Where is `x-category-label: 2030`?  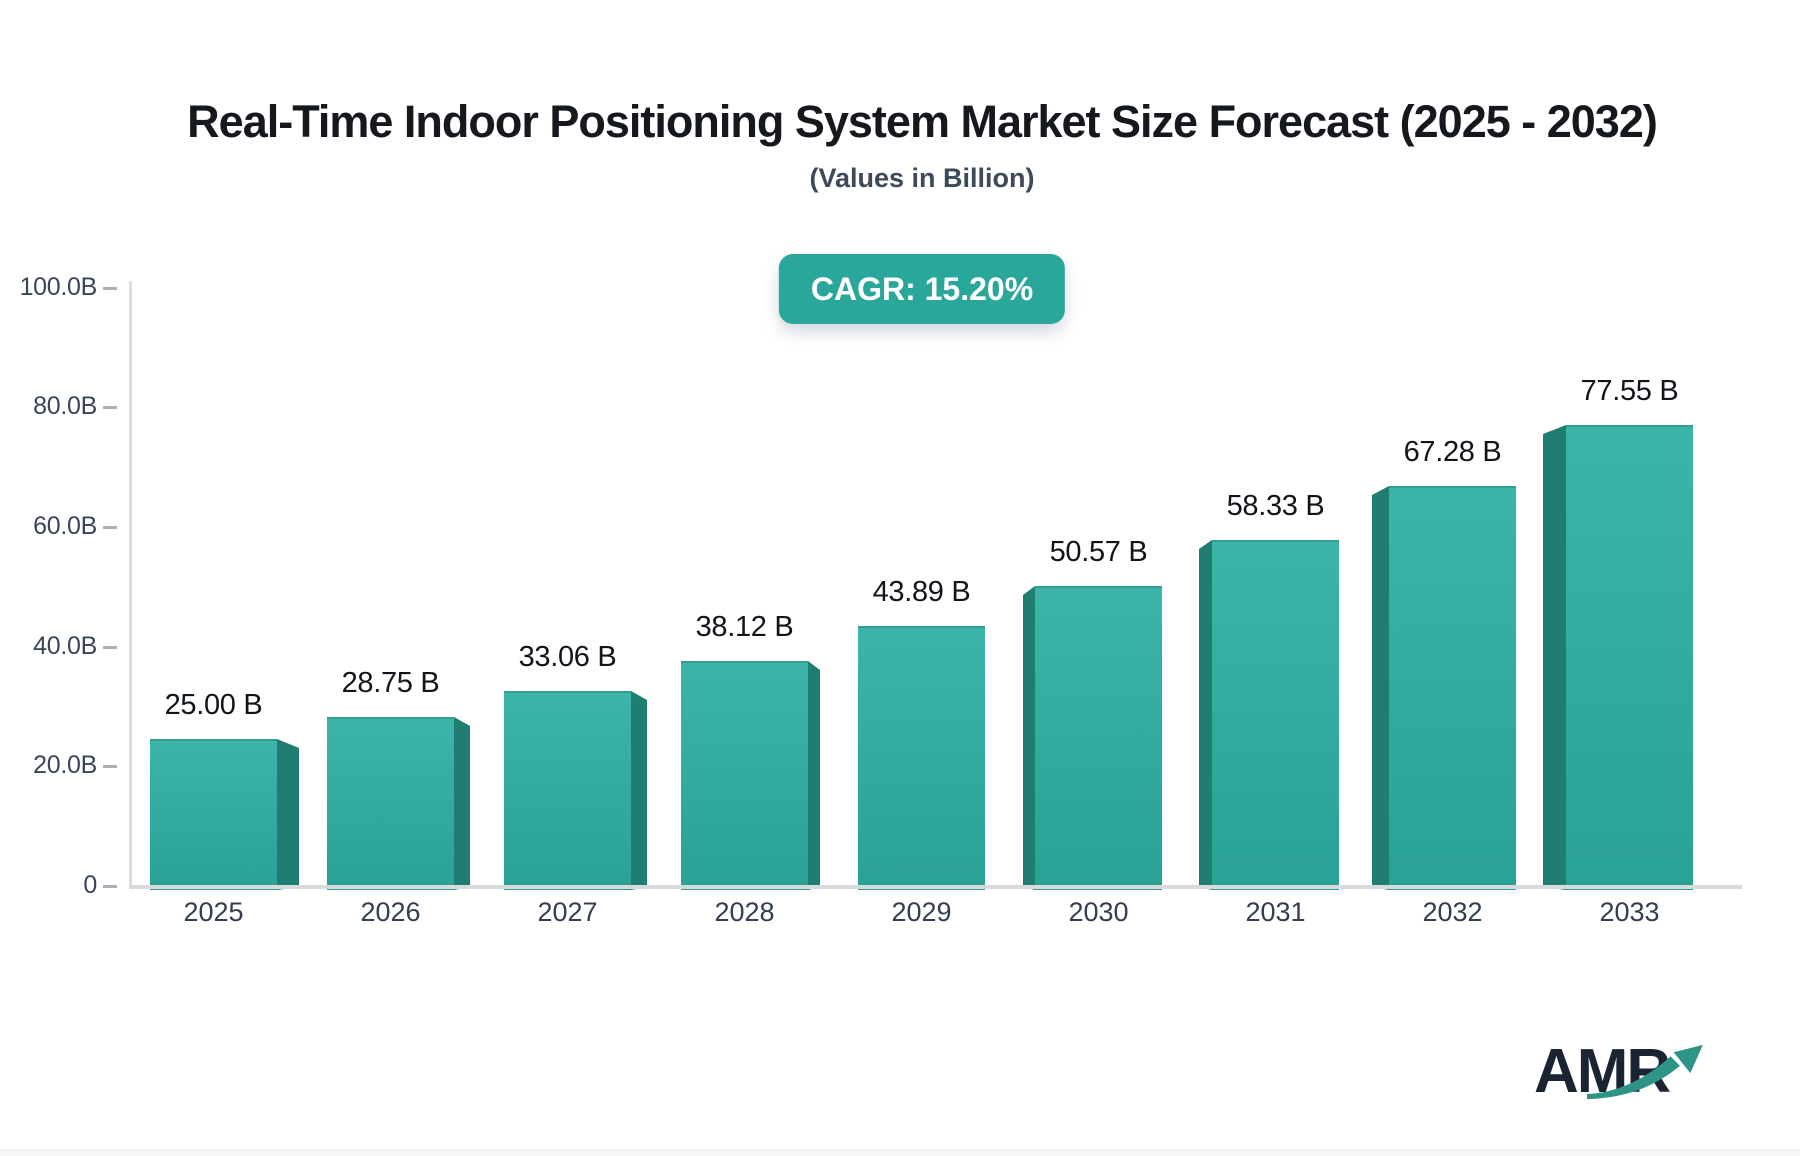 x-category-label: 2030 is located at coordinates (1098, 912).